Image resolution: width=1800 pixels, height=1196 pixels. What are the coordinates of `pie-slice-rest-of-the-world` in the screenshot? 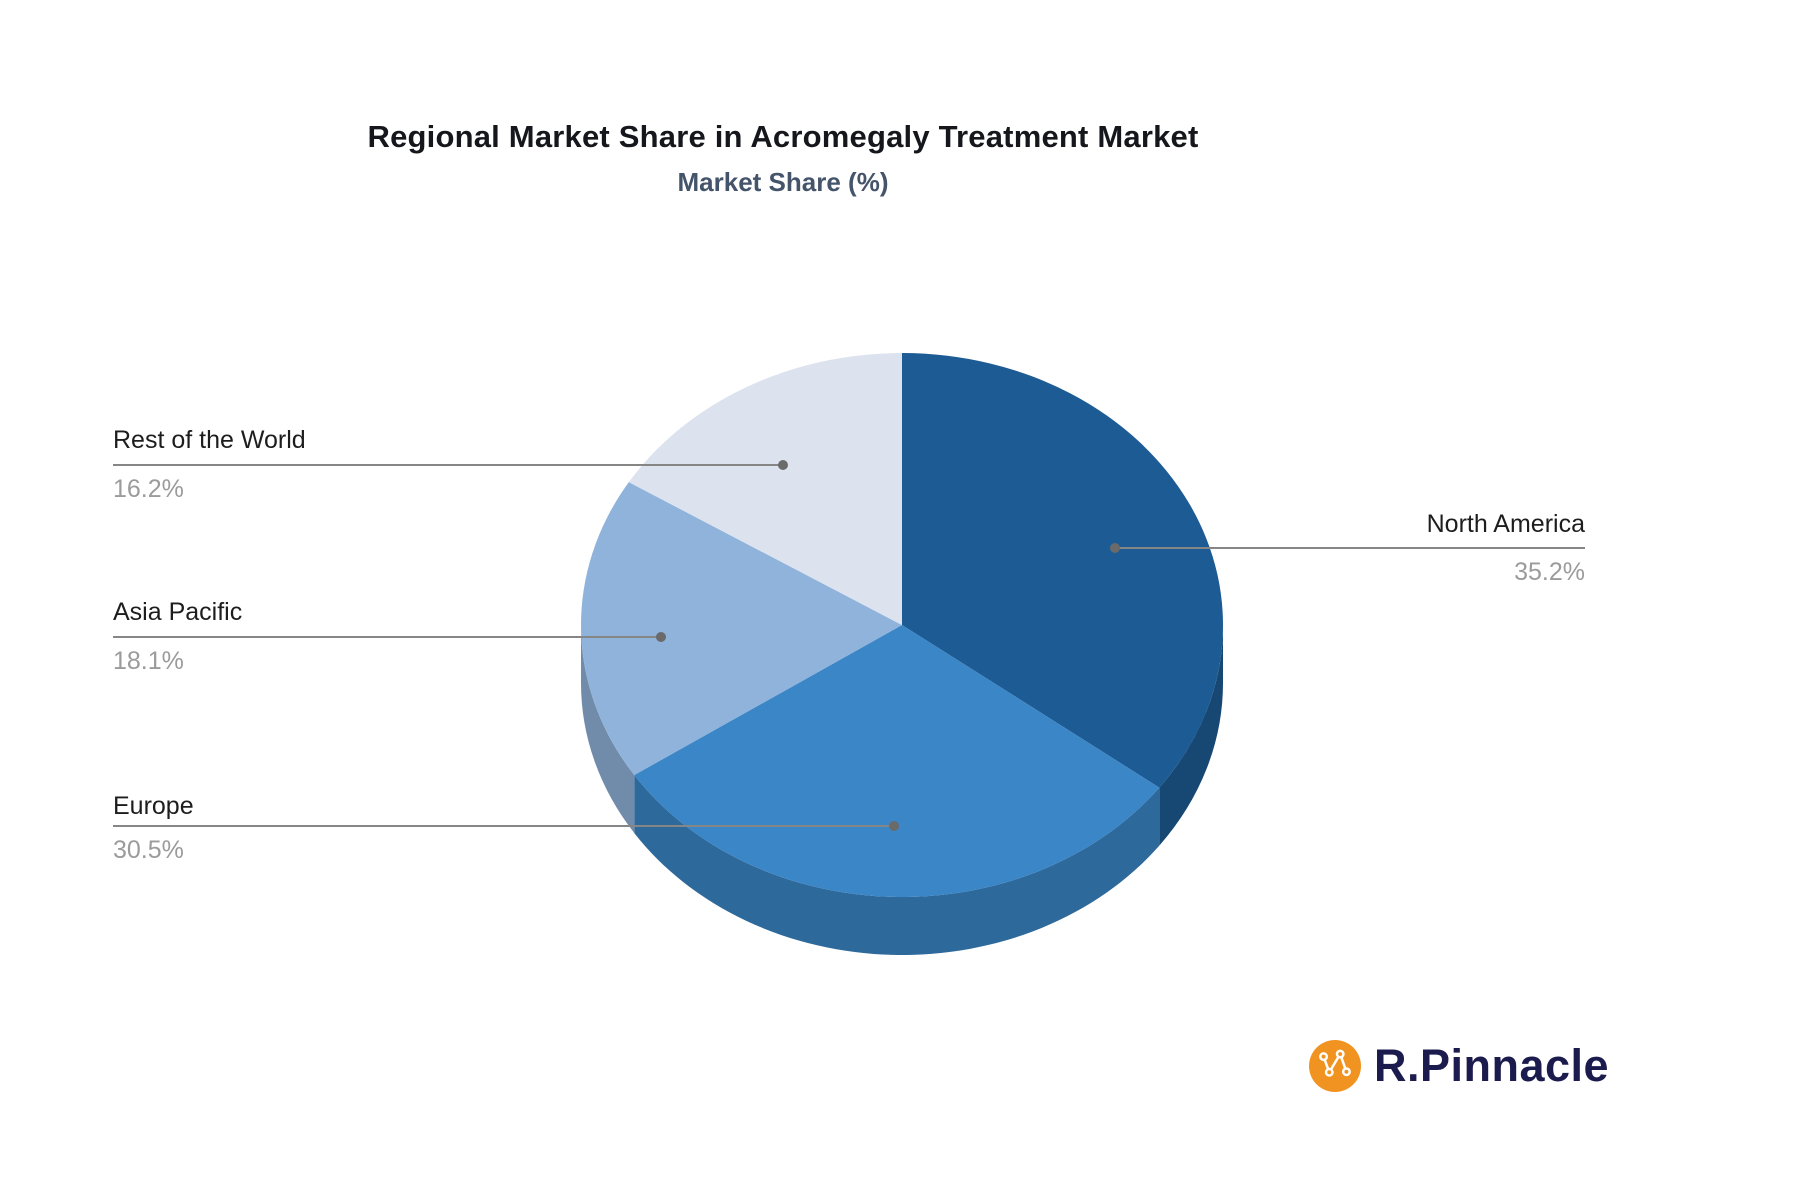 It's located at (765, 489).